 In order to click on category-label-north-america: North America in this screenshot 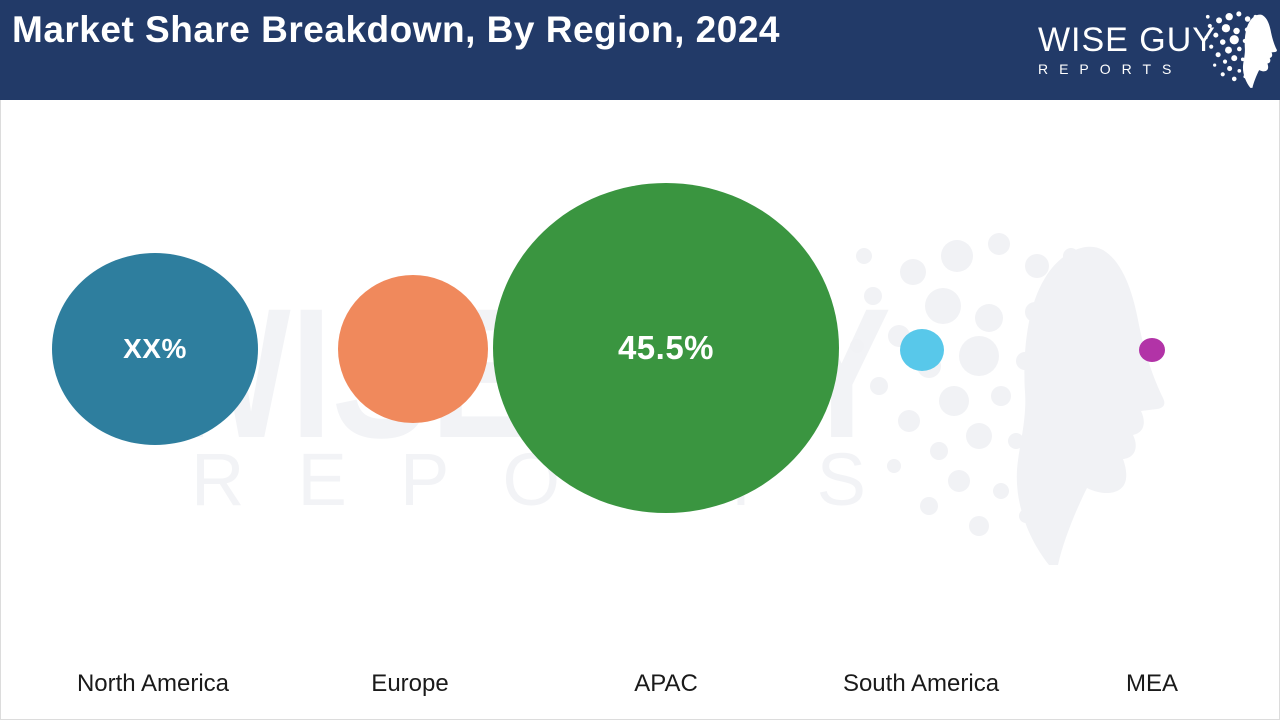, I will do `click(153, 683)`.